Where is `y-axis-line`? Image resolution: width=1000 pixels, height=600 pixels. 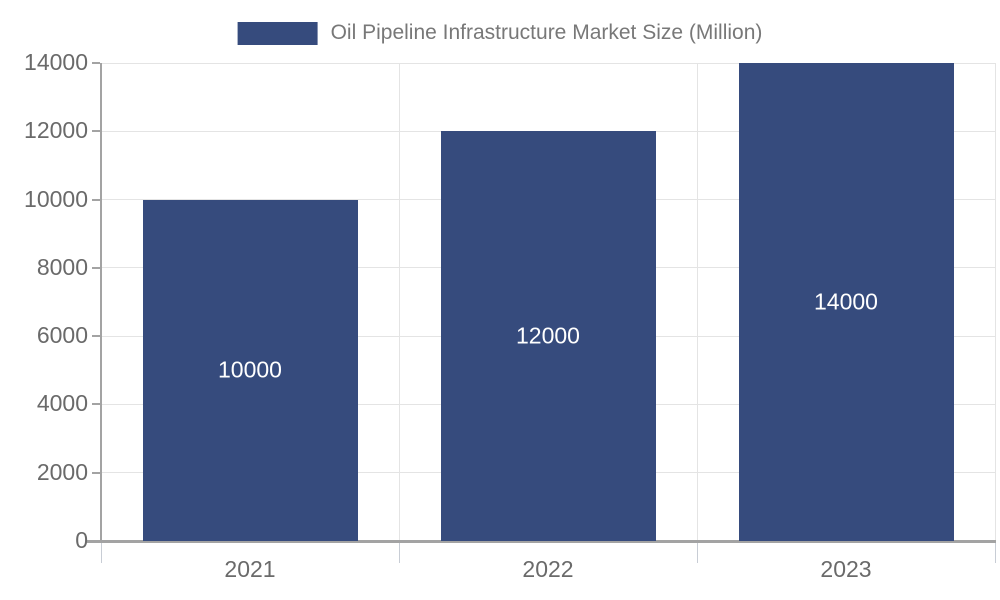 y-axis-line is located at coordinates (101, 303).